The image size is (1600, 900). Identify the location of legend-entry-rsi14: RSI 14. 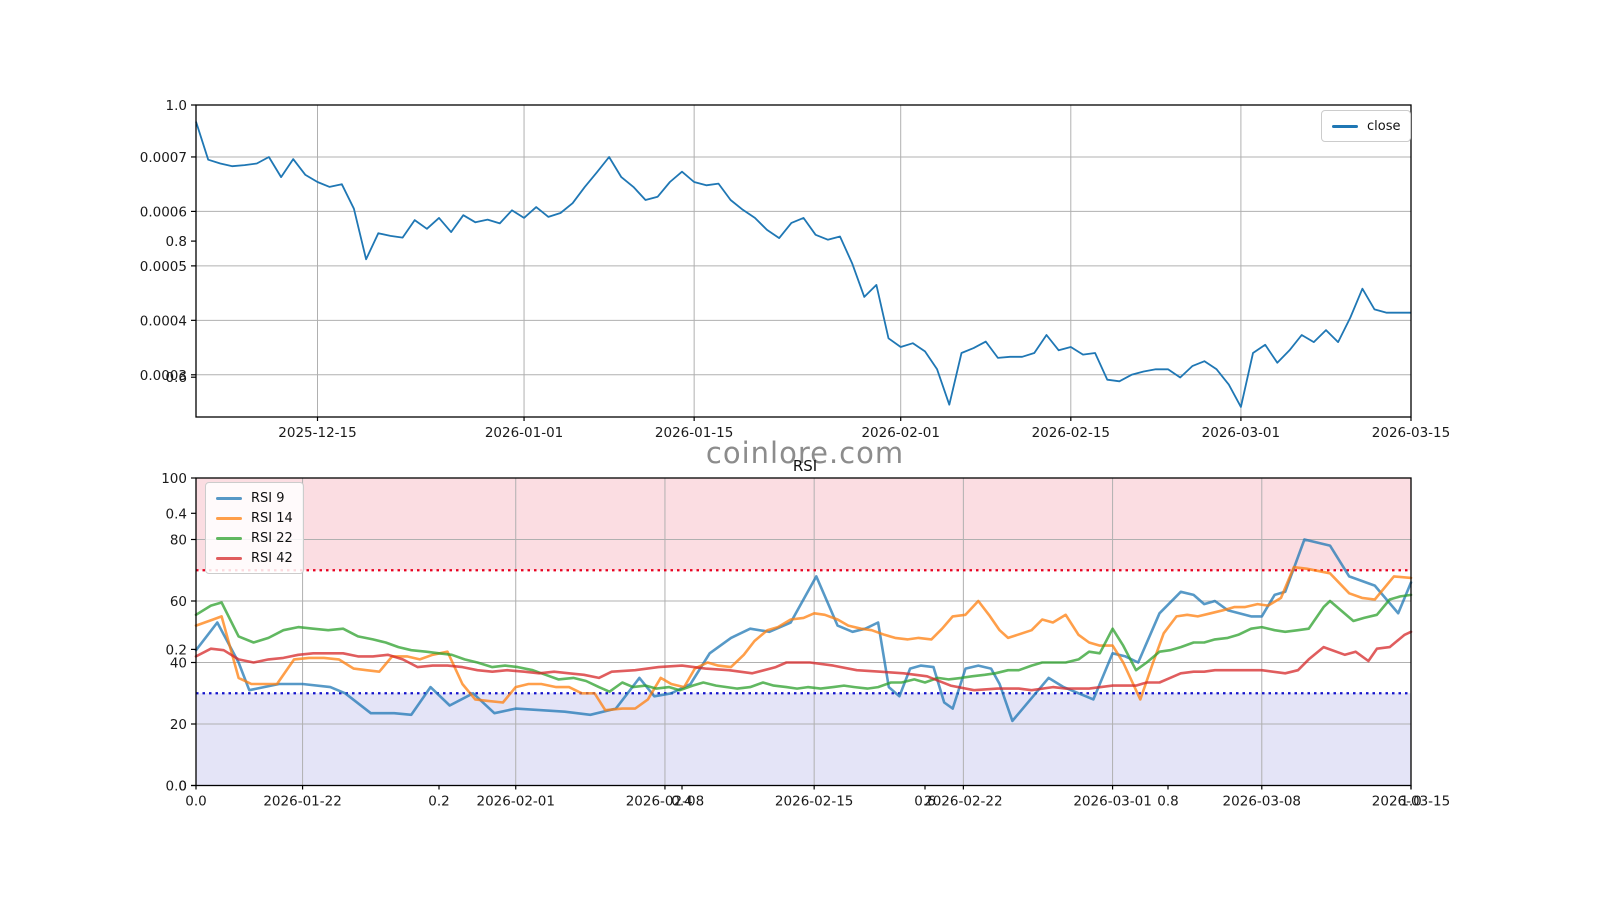
(254, 518).